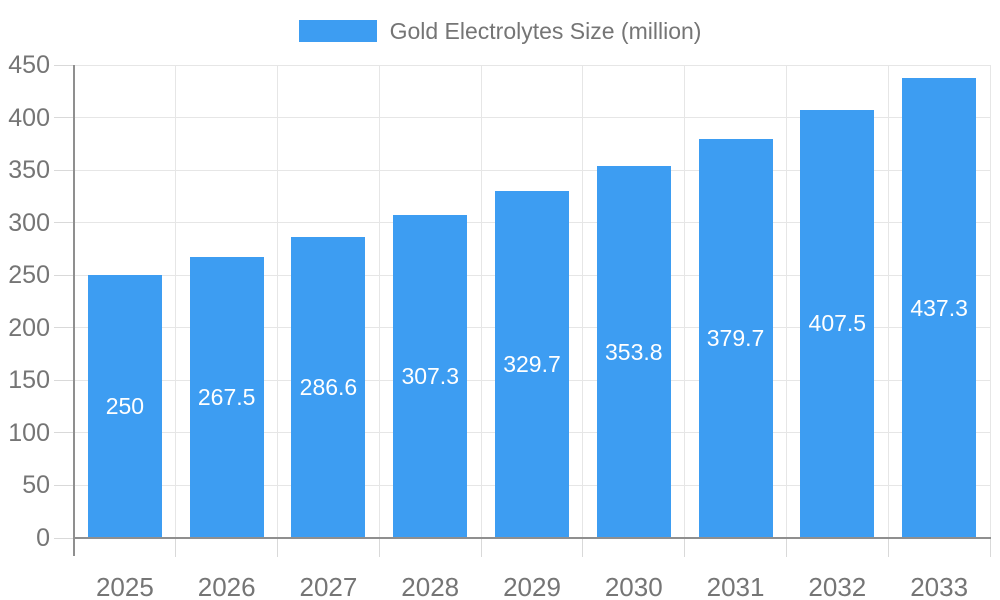 The height and width of the screenshot is (600, 1000). I want to click on bar-value-label: 379.7, so click(735, 337).